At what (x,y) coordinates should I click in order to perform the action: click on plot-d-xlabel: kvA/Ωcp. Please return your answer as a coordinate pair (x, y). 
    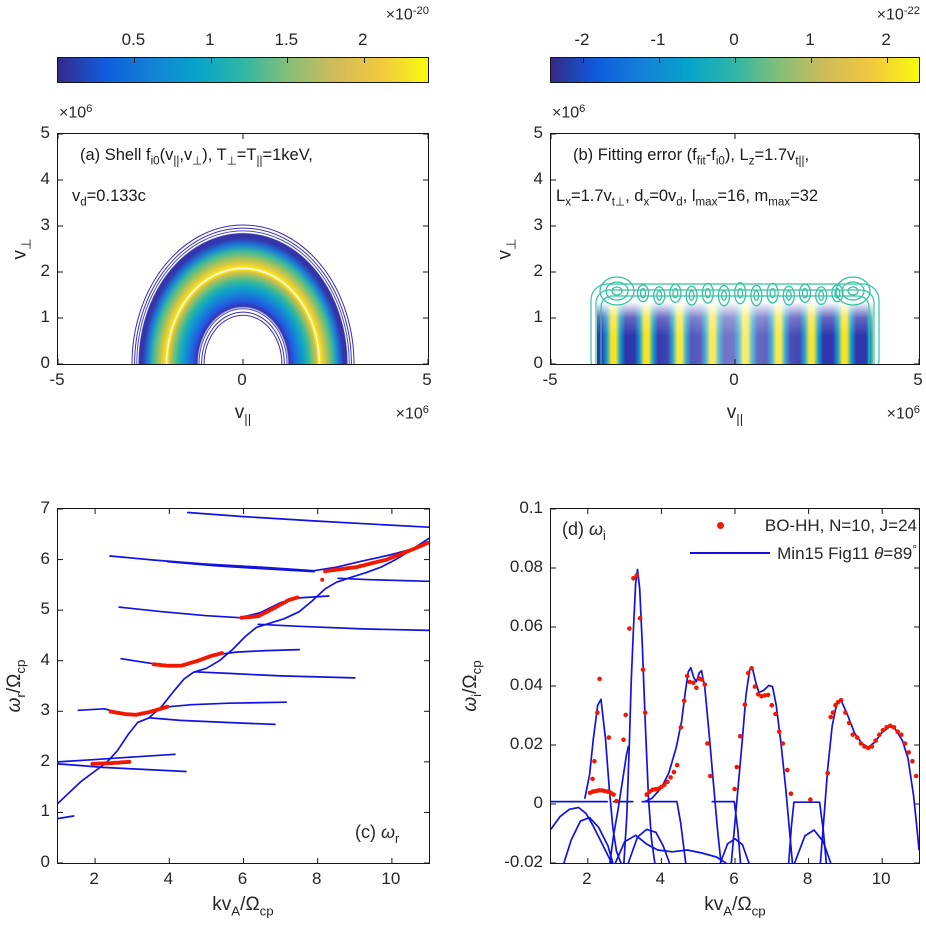
    Looking at the image, I should click on (735, 906).